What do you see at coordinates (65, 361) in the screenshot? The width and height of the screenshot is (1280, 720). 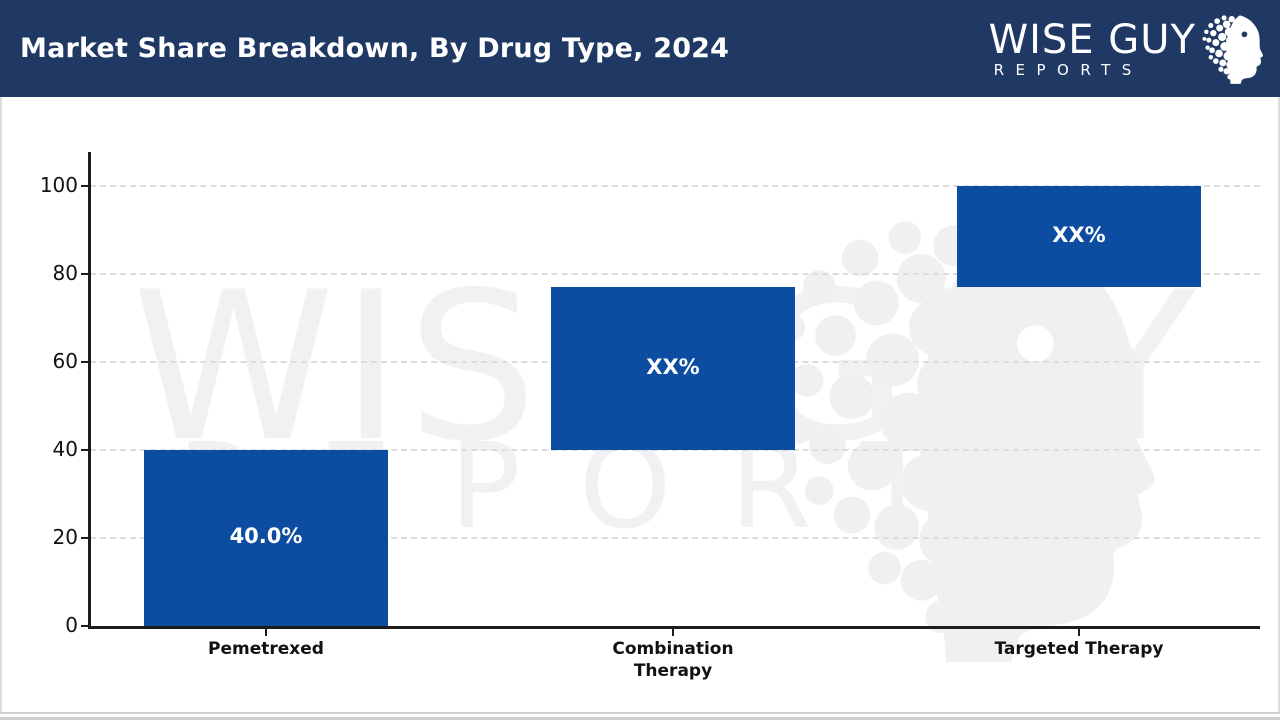 I see `y-tick-label: 60` at bounding box center [65, 361].